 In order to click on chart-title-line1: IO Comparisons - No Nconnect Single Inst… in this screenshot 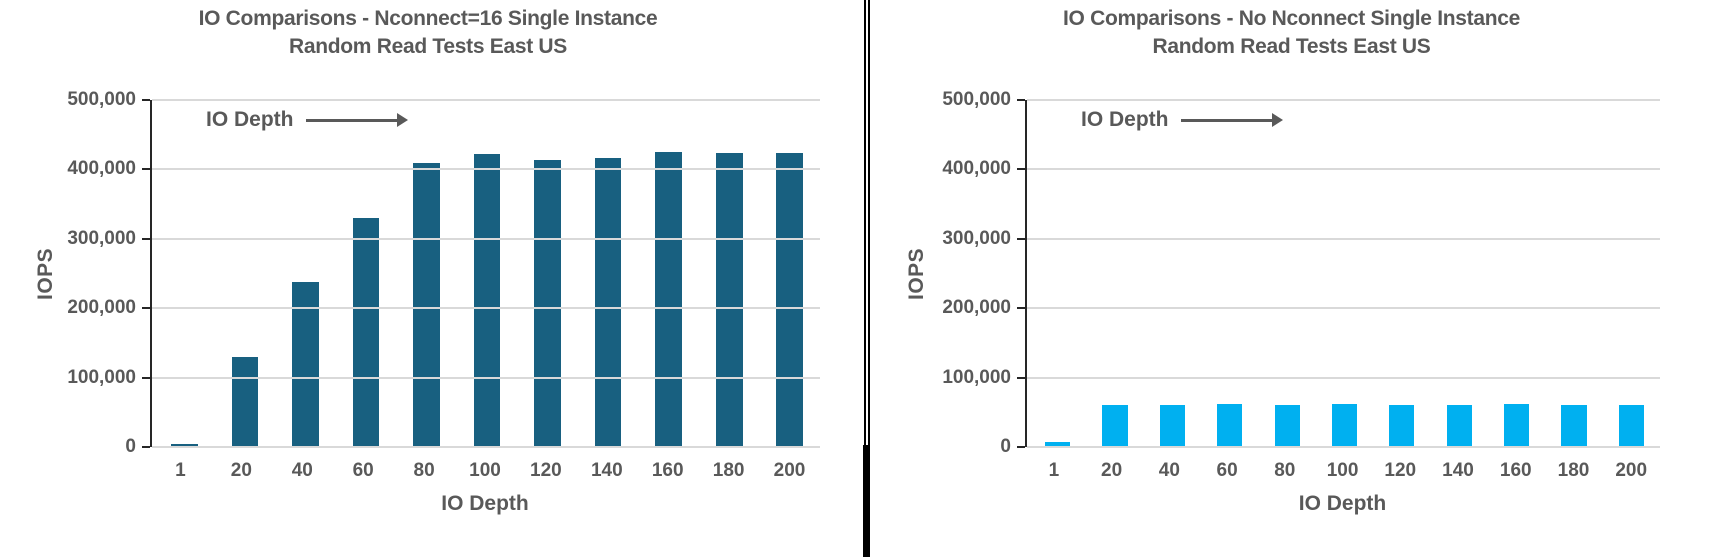, I will do `click(1291, 18)`.